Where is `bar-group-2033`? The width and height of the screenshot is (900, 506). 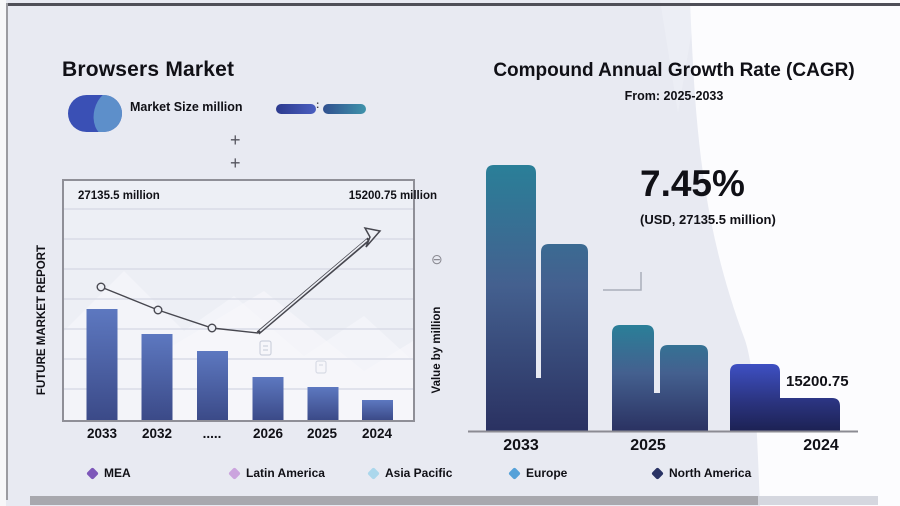
bar-group-2033 is located at coordinates (537, 298).